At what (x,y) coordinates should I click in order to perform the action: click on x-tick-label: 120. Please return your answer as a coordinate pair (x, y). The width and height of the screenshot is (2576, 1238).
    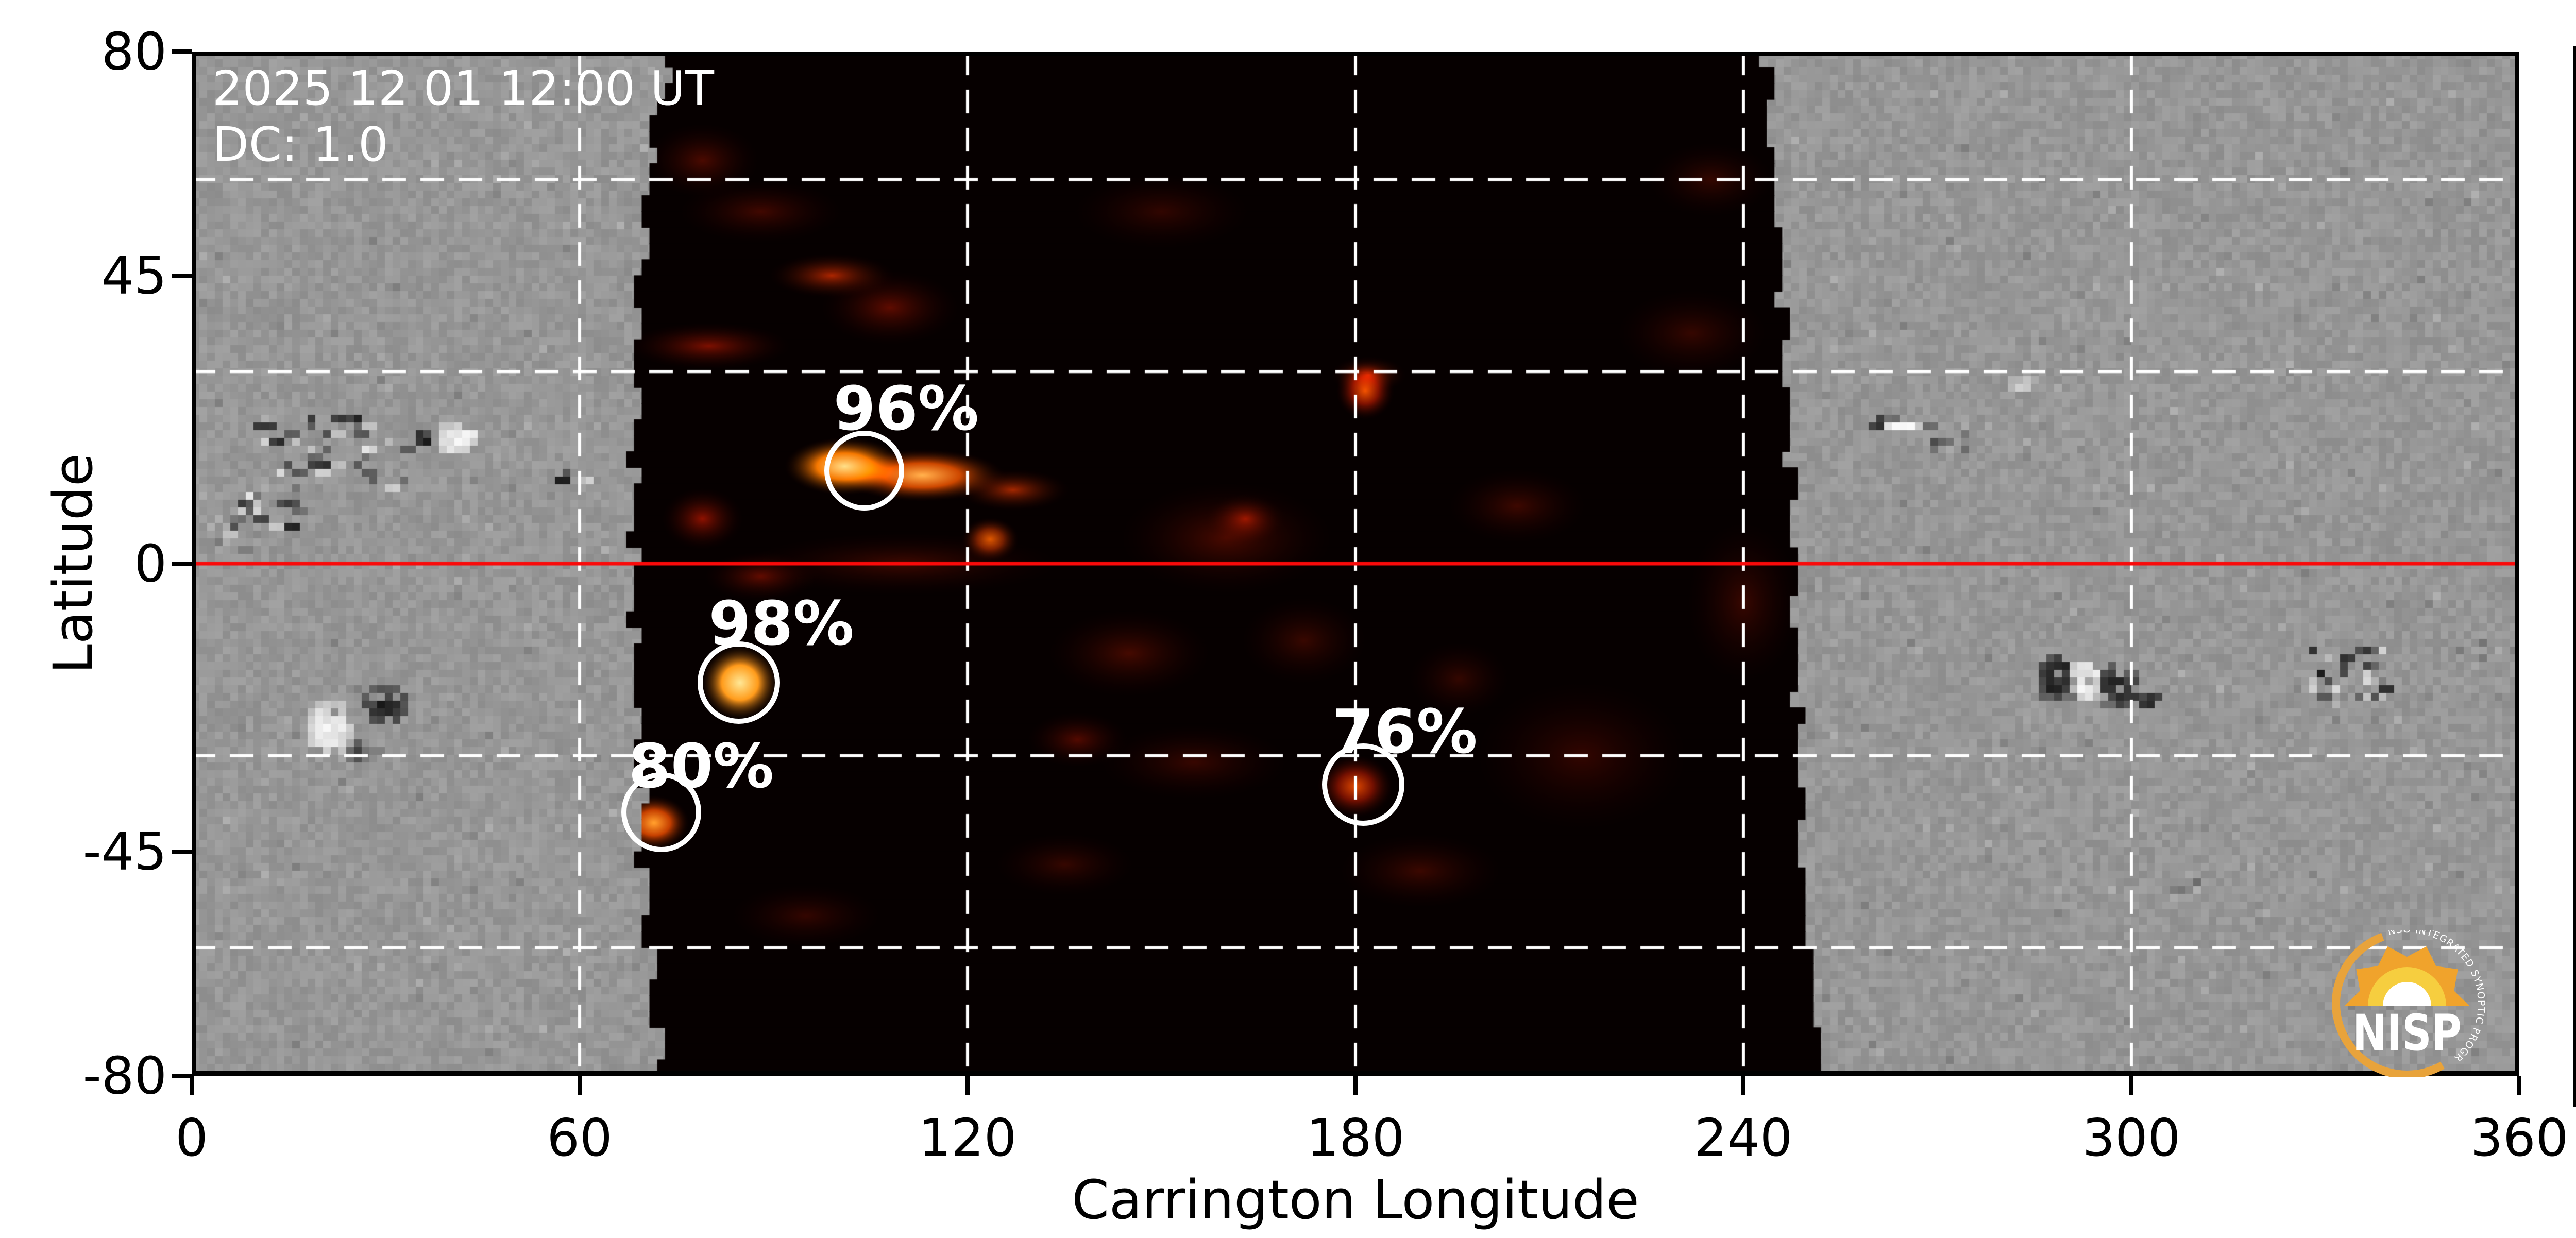
    Looking at the image, I should click on (967, 1138).